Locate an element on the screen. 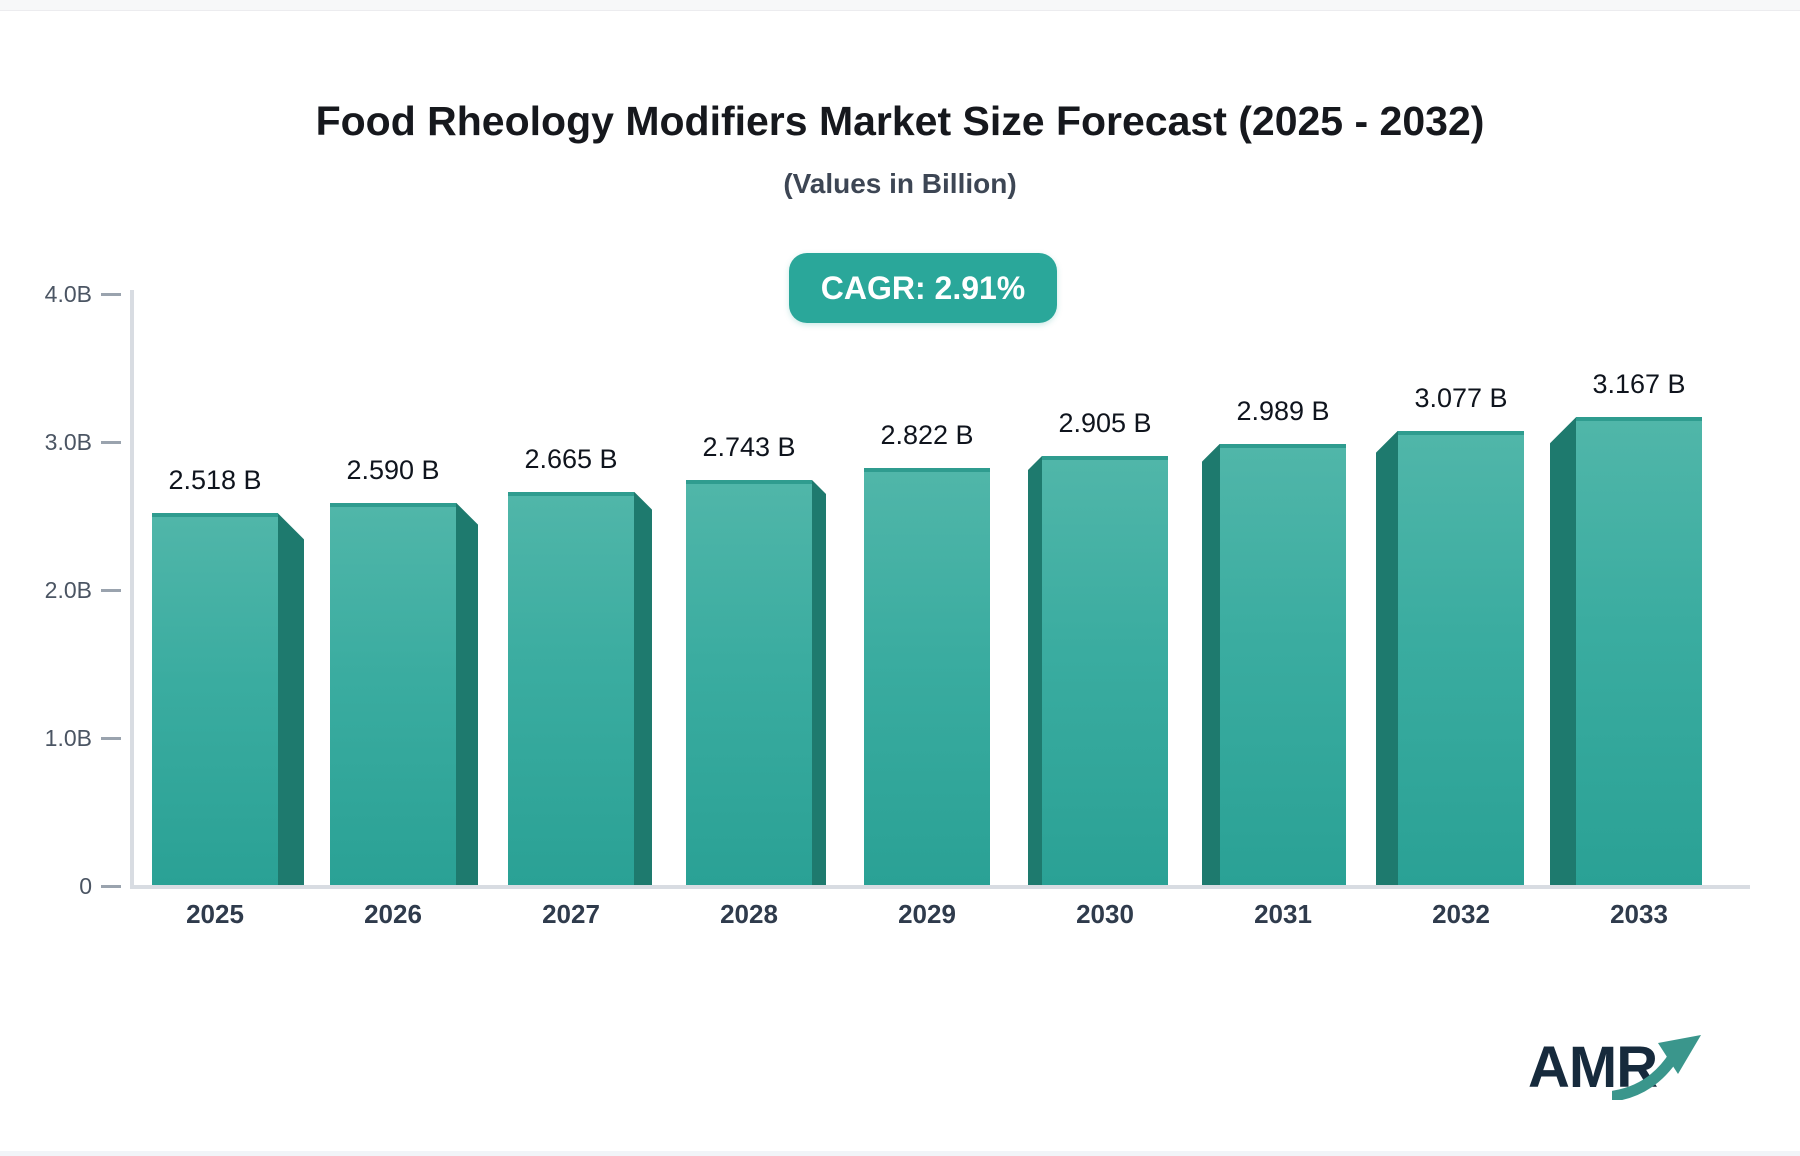 This screenshot has height=1156, width=1800. growth-arrow-icon is located at coordinates (1656, 1067).